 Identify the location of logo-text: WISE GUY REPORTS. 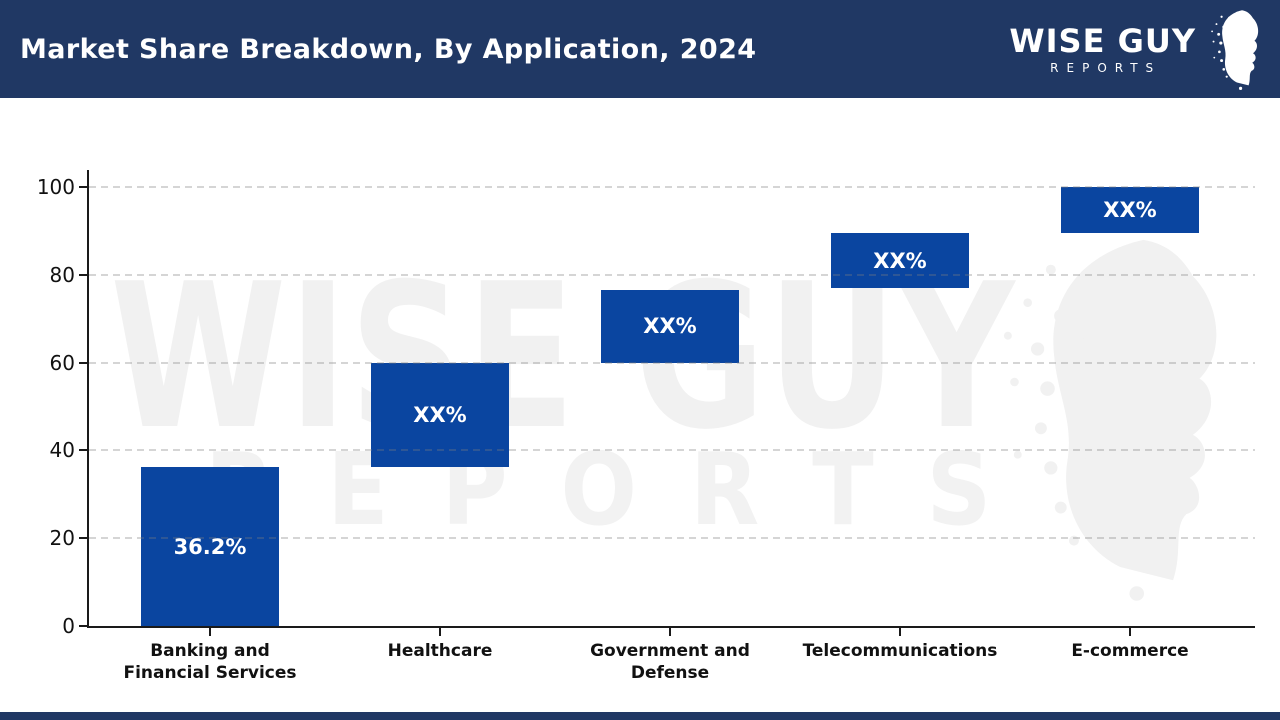
(1102, 50).